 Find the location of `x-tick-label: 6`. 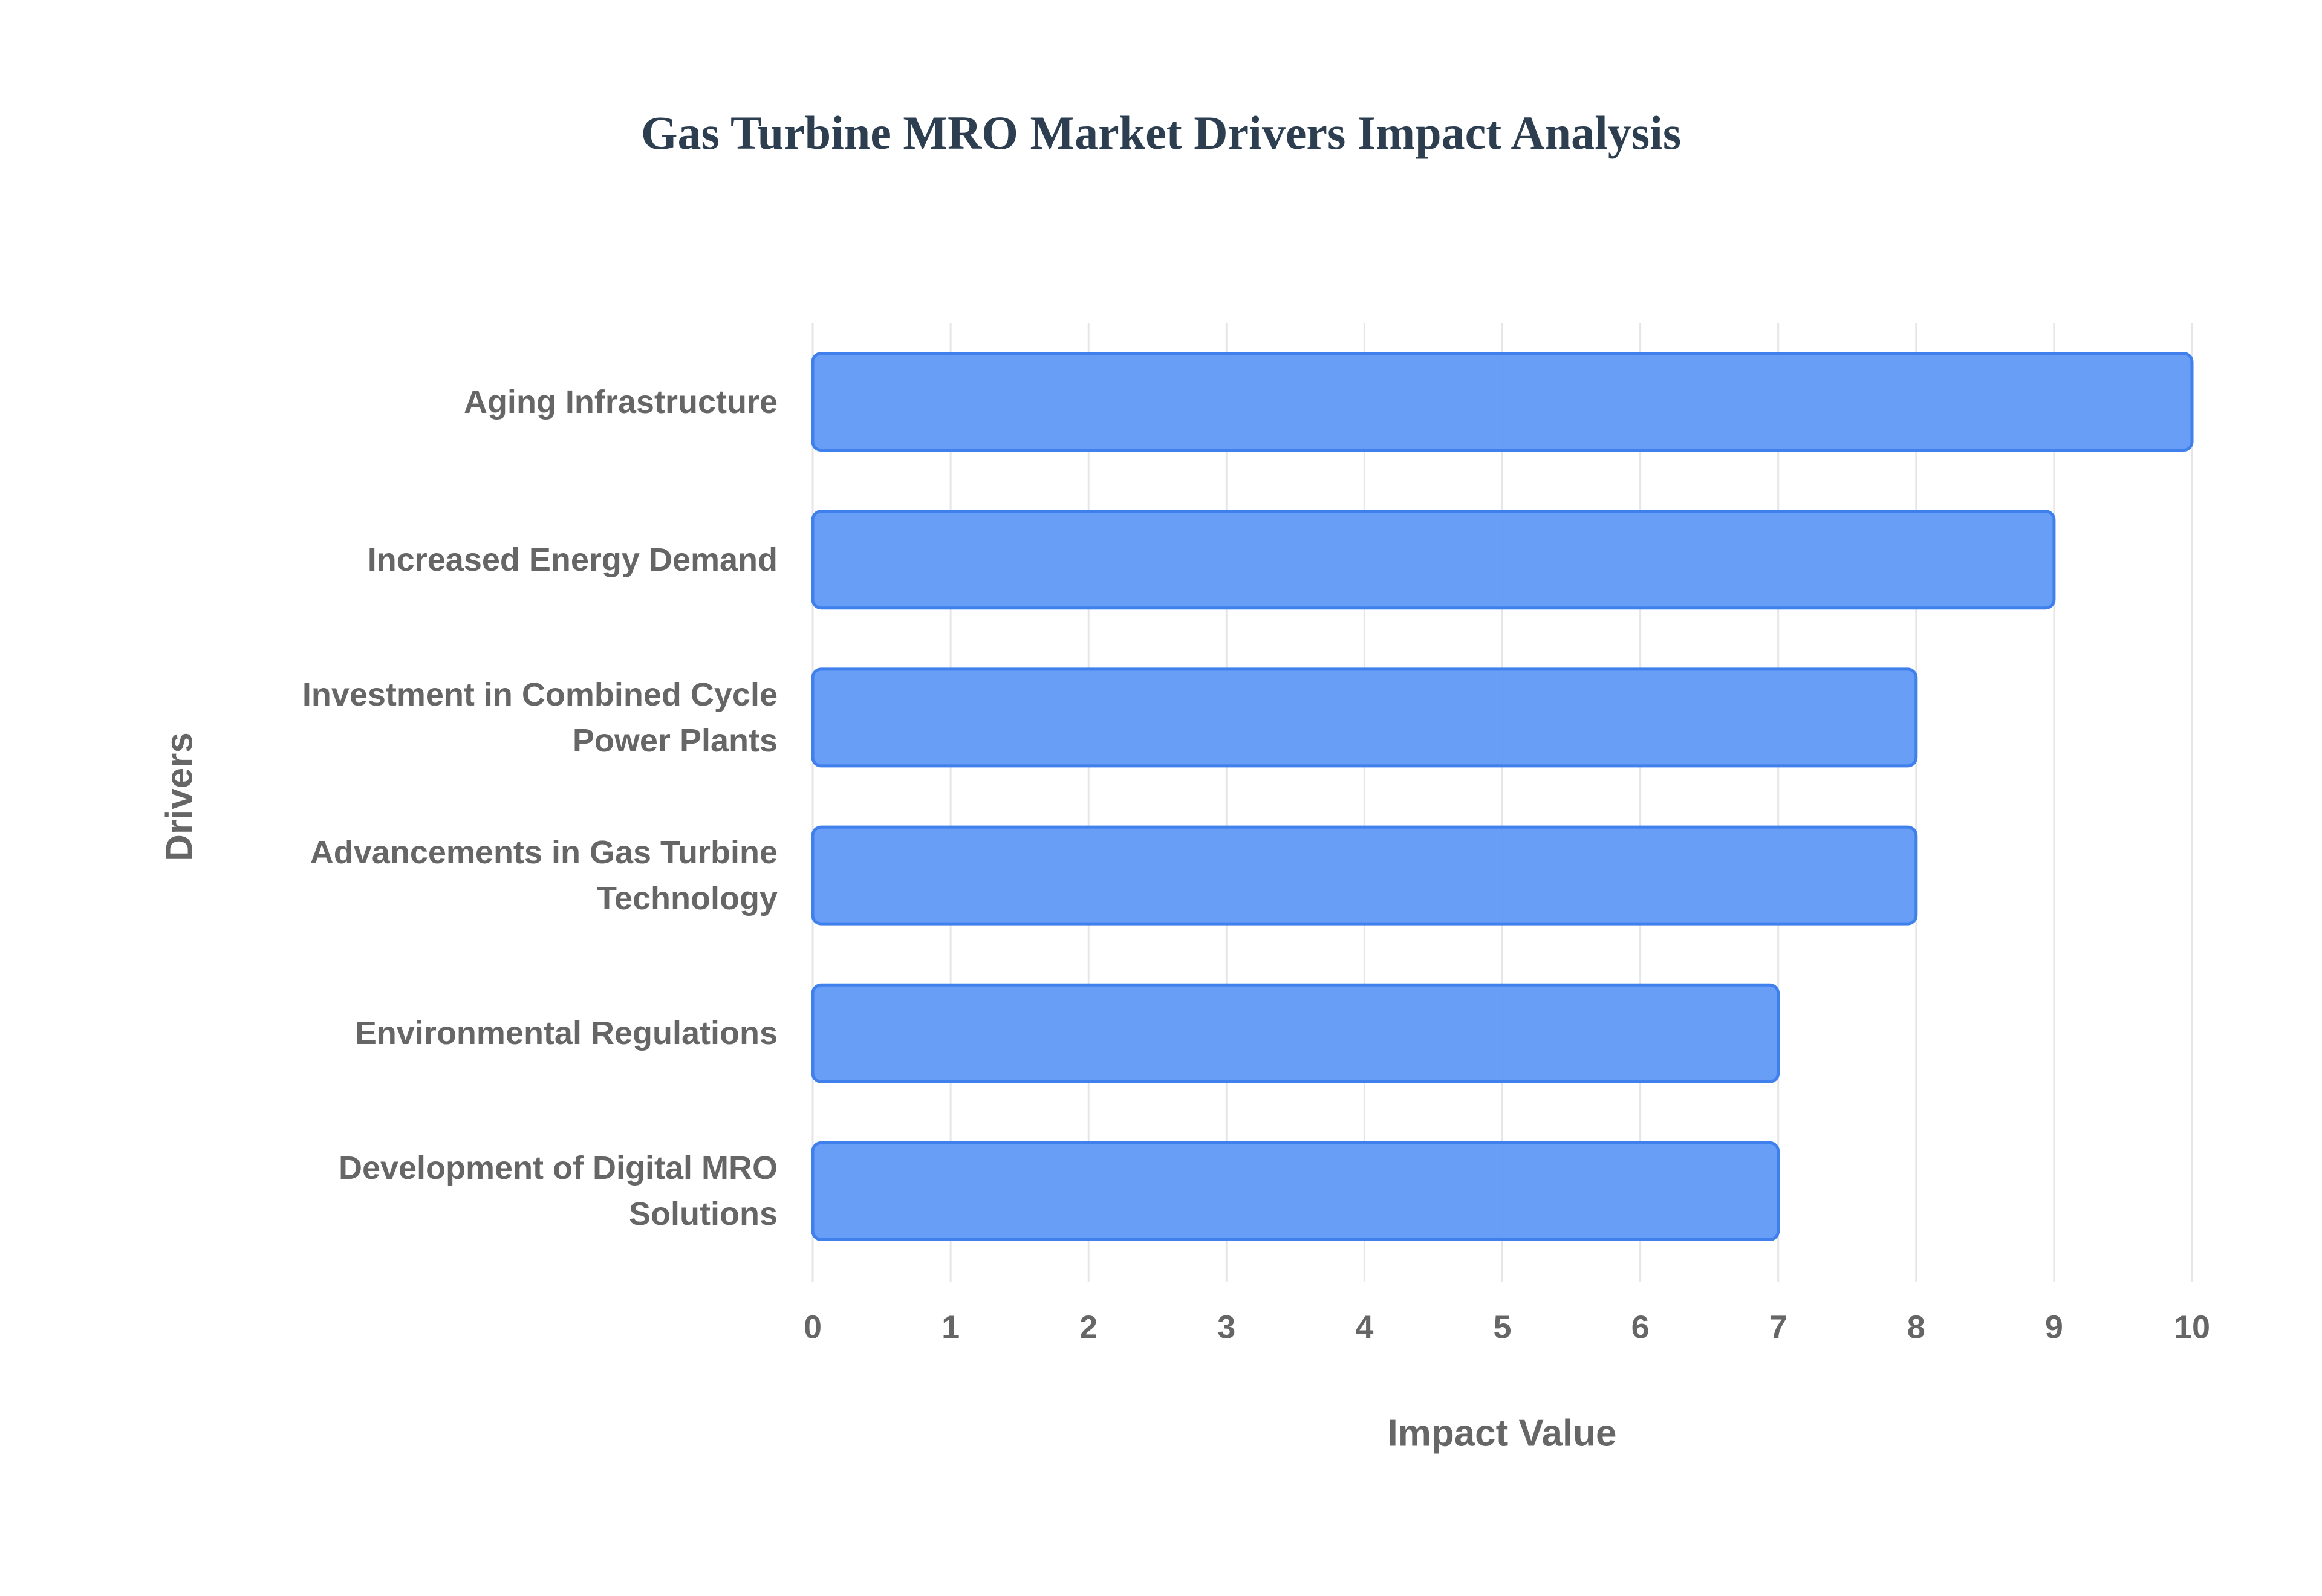

x-tick-label: 6 is located at coordinates (1640, 1327).